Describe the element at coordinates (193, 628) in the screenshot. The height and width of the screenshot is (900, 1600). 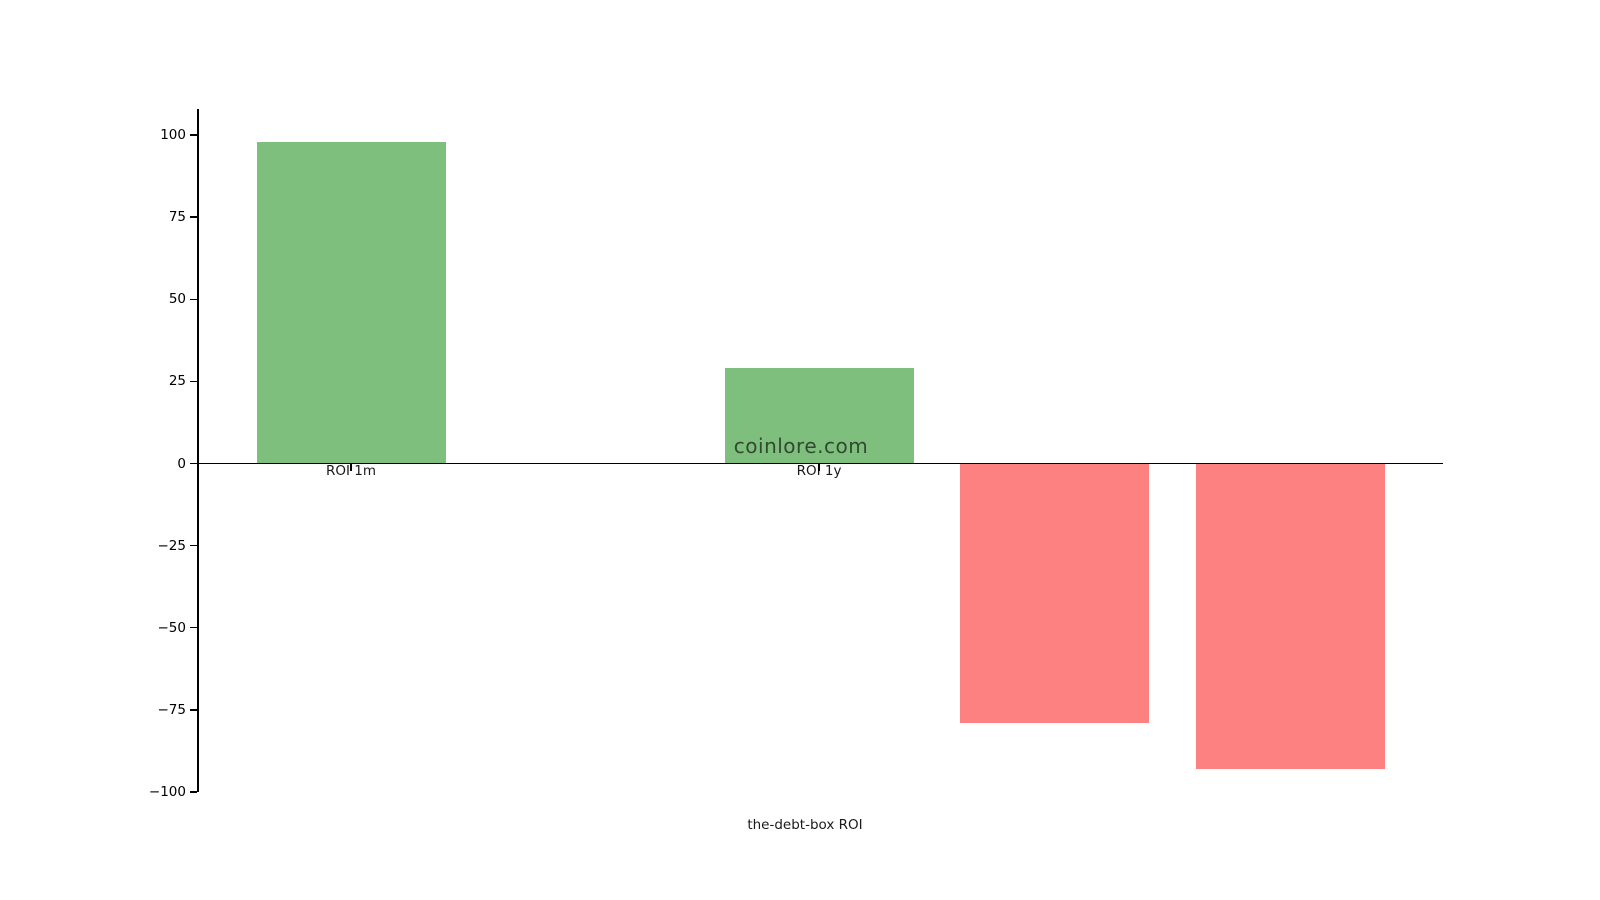
I see `y-tick-mark--50` at that location.